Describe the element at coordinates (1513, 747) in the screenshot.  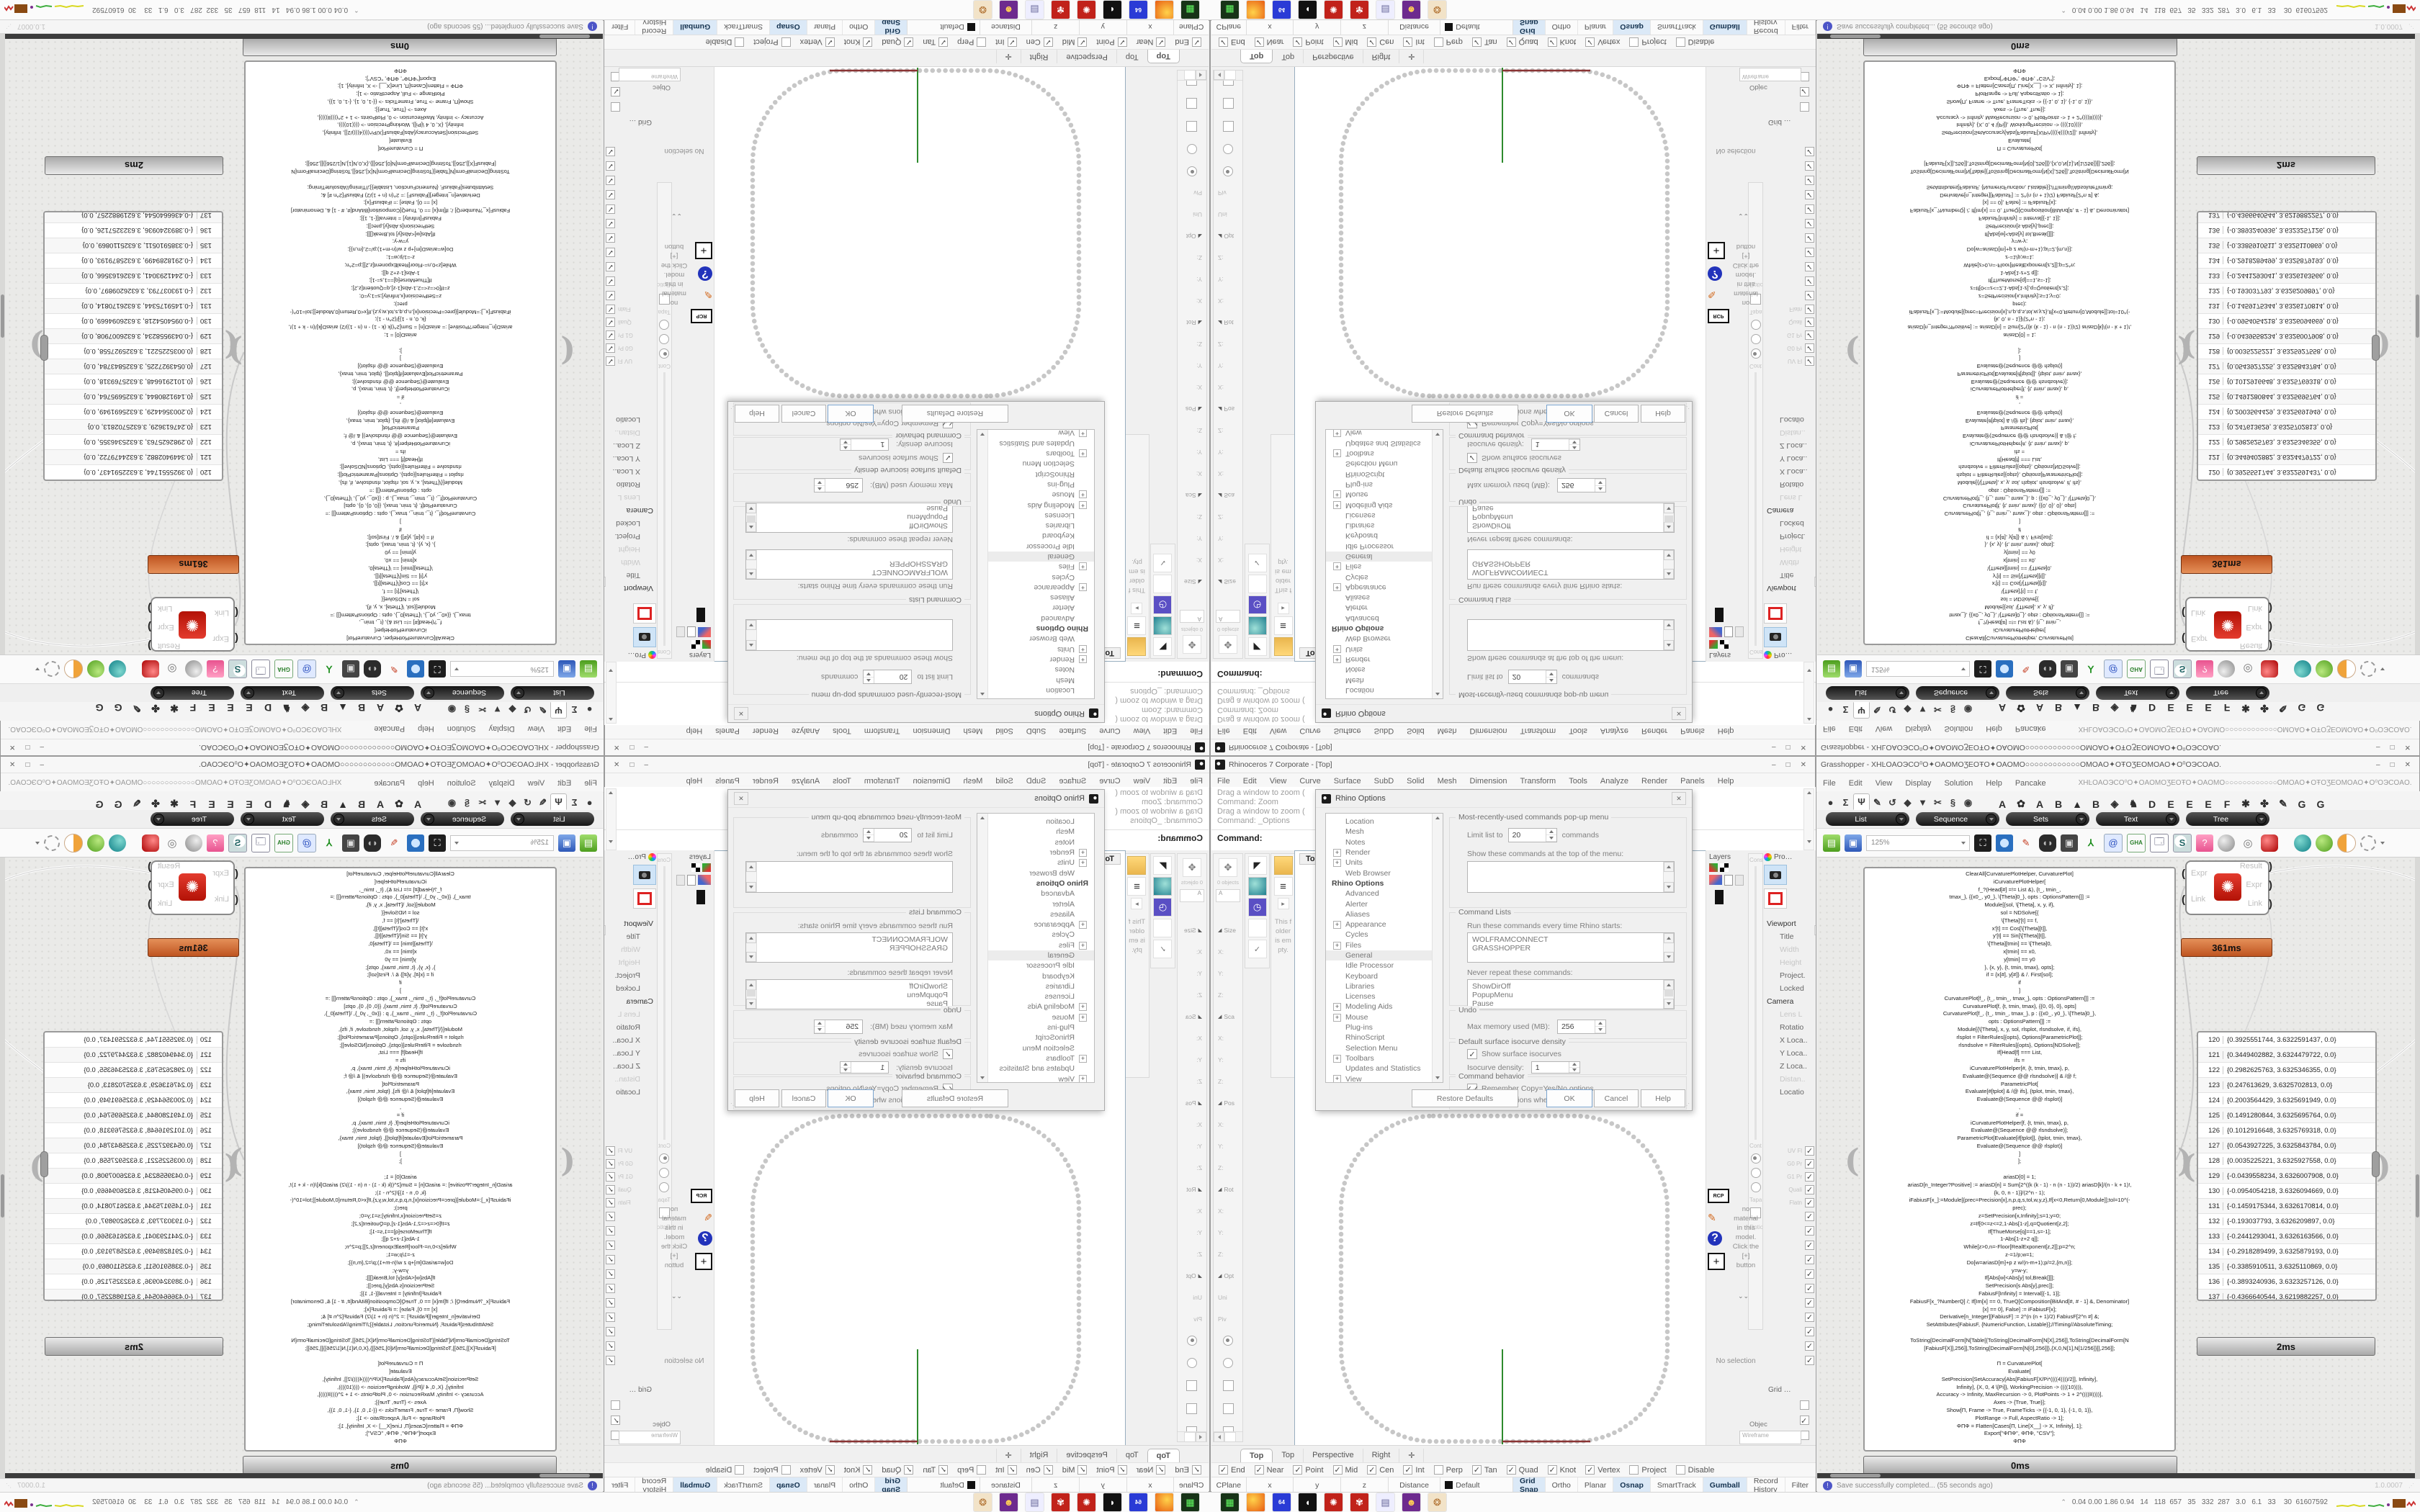
I see `rhino-titlebar: Rhinoceros 7 Corporate - [Top] – □ ✕` at that location.